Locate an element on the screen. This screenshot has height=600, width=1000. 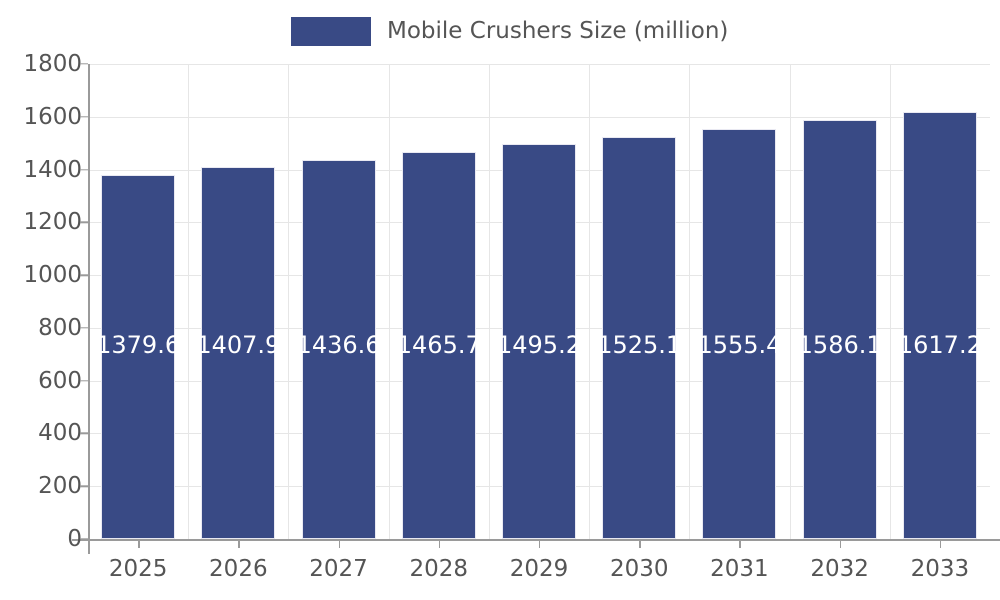
x-axis-tick-label: 2028 is located at coordinates (439, 569).